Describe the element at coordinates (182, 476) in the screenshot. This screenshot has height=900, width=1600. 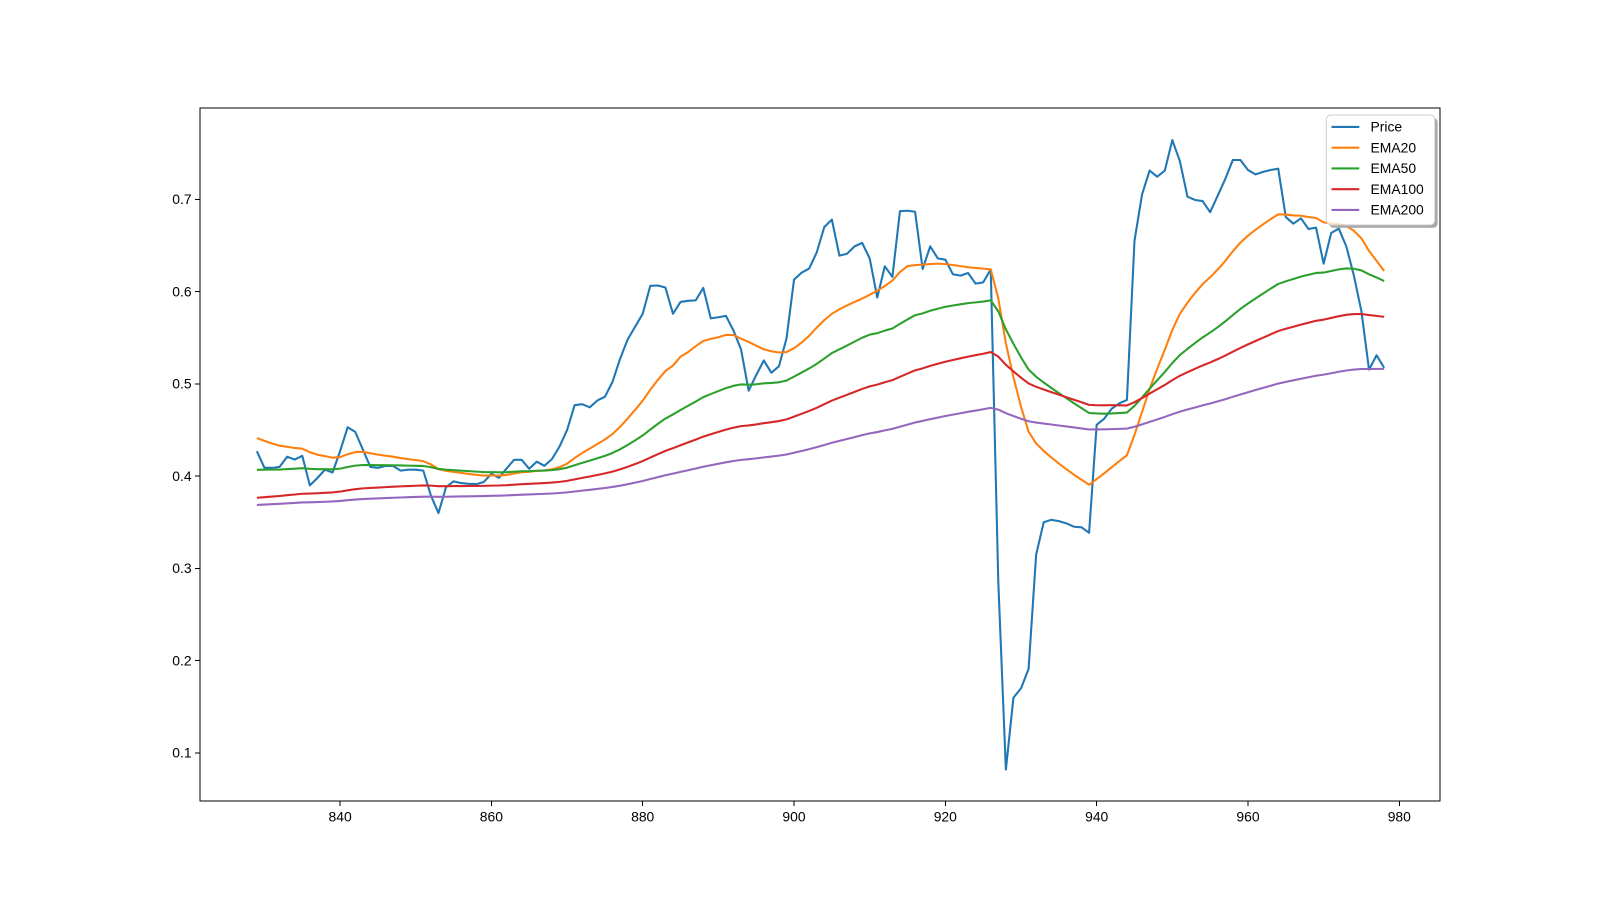
I see `svg-text: 0.4` at that location.